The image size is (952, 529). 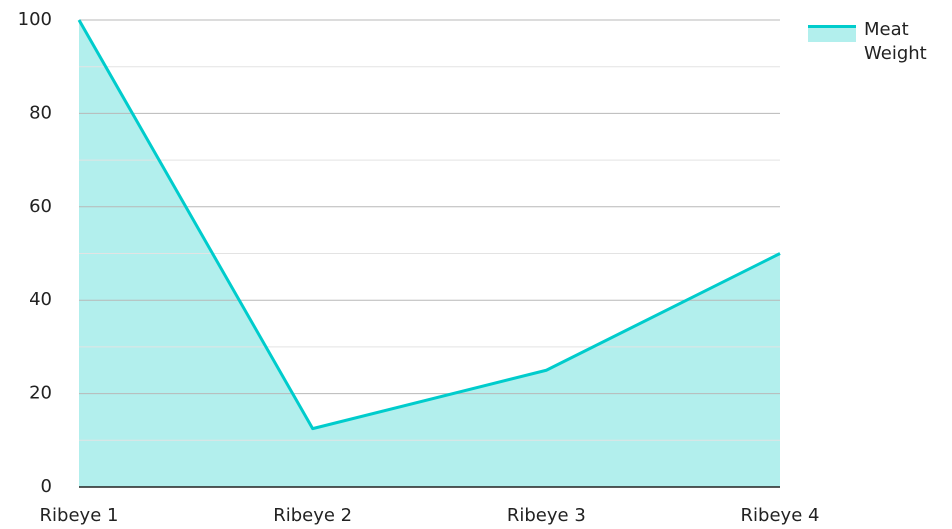 I want to click on y-tick-label: 20, so click(x=40, y=393).